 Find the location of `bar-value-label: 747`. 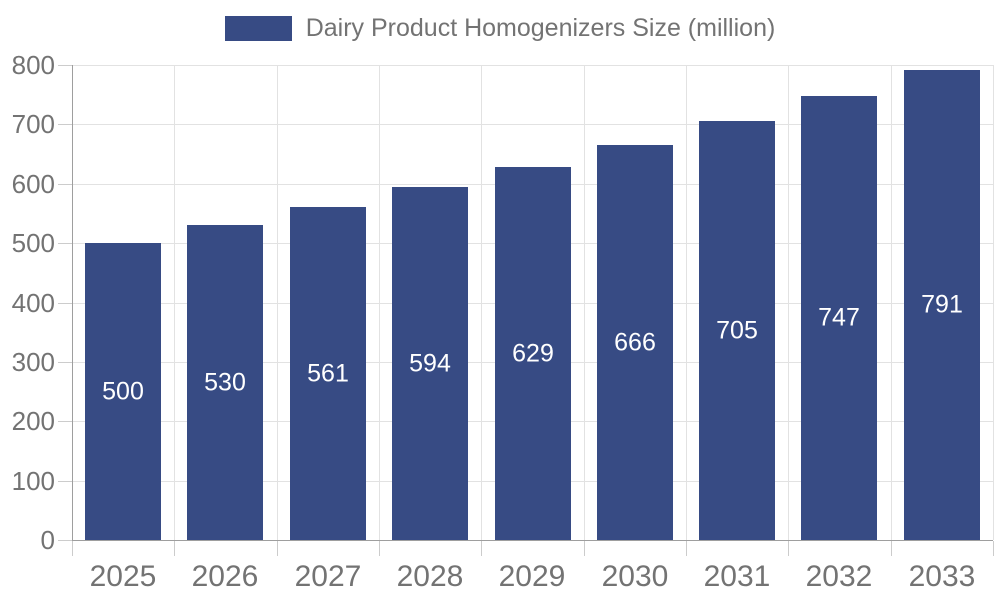

bar-value-label: 747 is located at coordinates (839, 317).